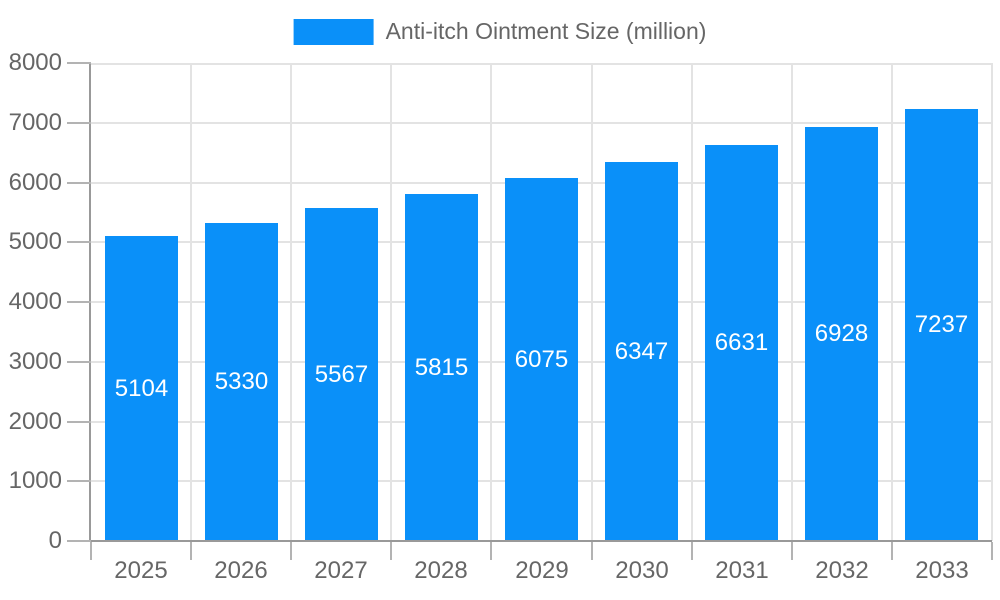 The image size is (1000, 600). Describe the element at coordinates (546, 31) in the screenshot. I see `legend-label: Anti-itch Ointment Size (million)` at that location.